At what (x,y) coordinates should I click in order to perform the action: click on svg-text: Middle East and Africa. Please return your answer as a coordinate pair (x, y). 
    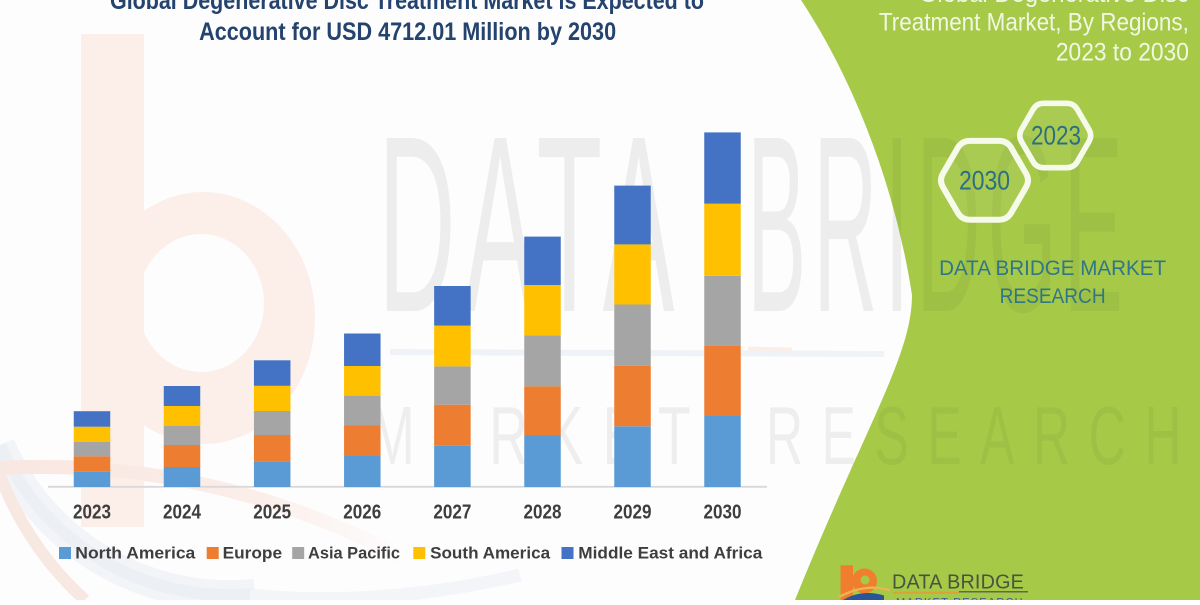
    Looking at the image, I should click on (670, 553).